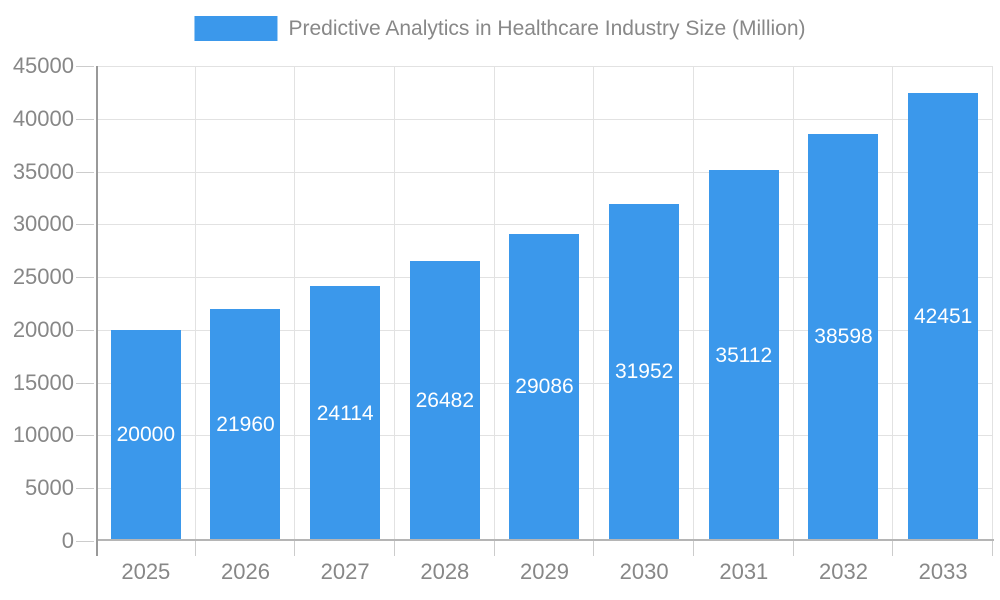 This screenshot has height=600, width=1000. I want to click on x-axis-label-2029: 2029, so click(544, 571).